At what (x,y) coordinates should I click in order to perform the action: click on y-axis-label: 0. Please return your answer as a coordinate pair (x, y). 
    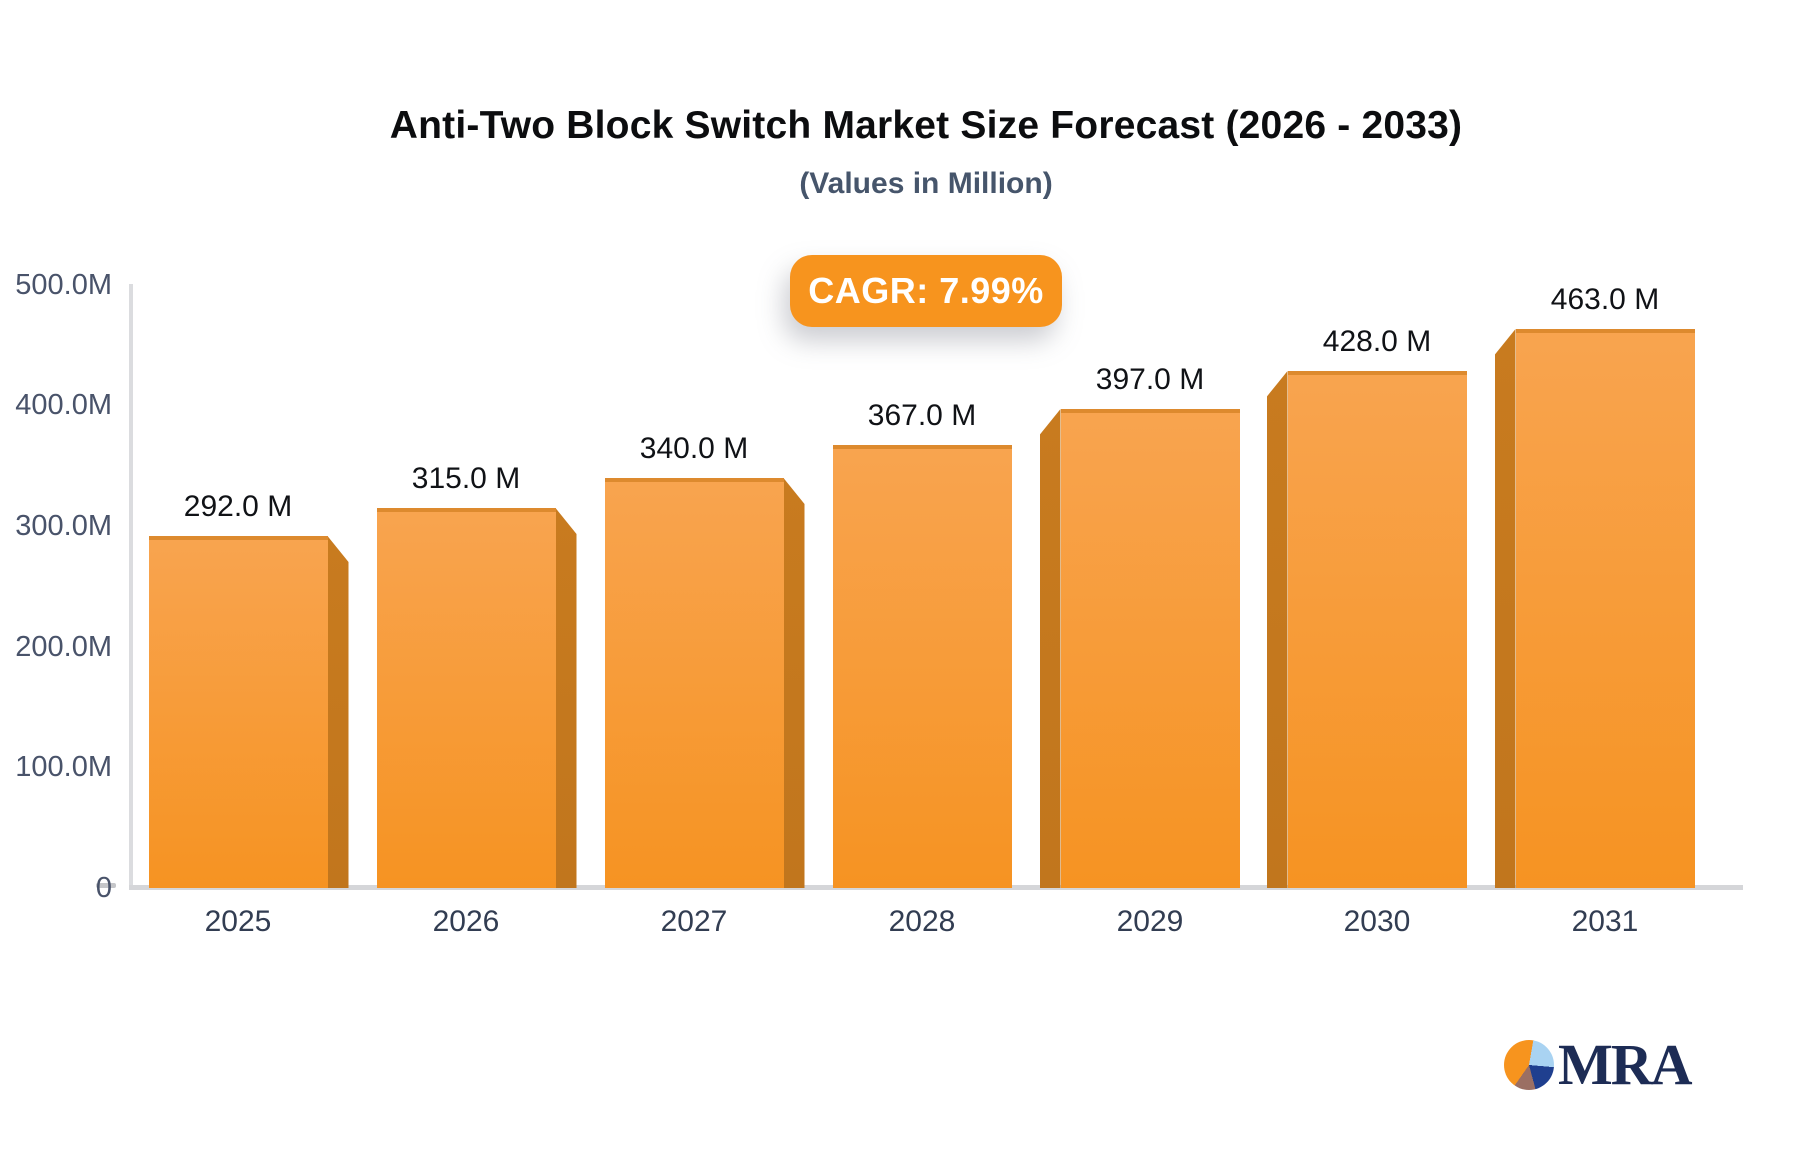
    Looking at the image, I should click on (103, 888).